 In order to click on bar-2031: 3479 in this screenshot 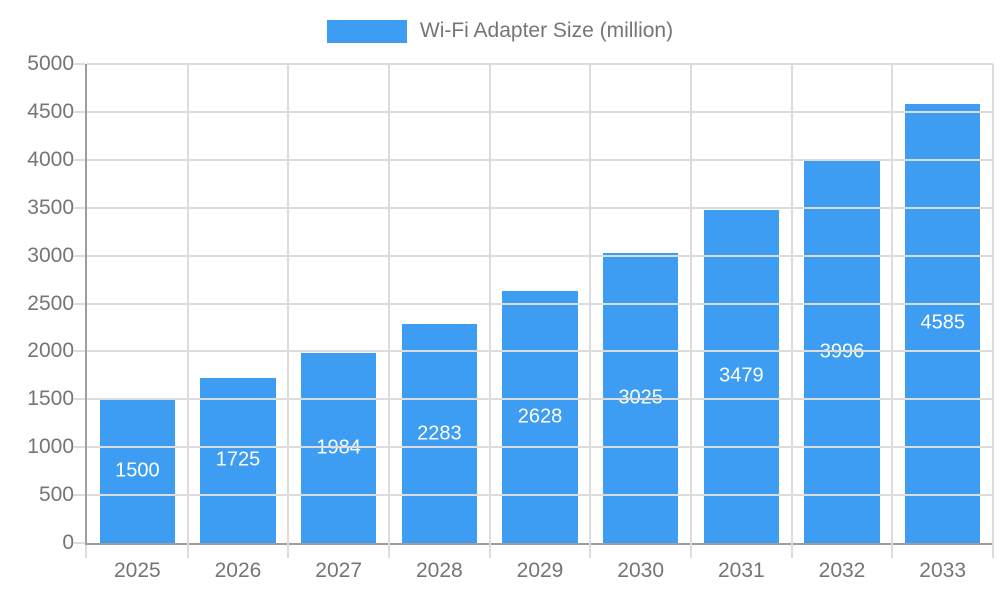, I will do `click(741, 376)`.